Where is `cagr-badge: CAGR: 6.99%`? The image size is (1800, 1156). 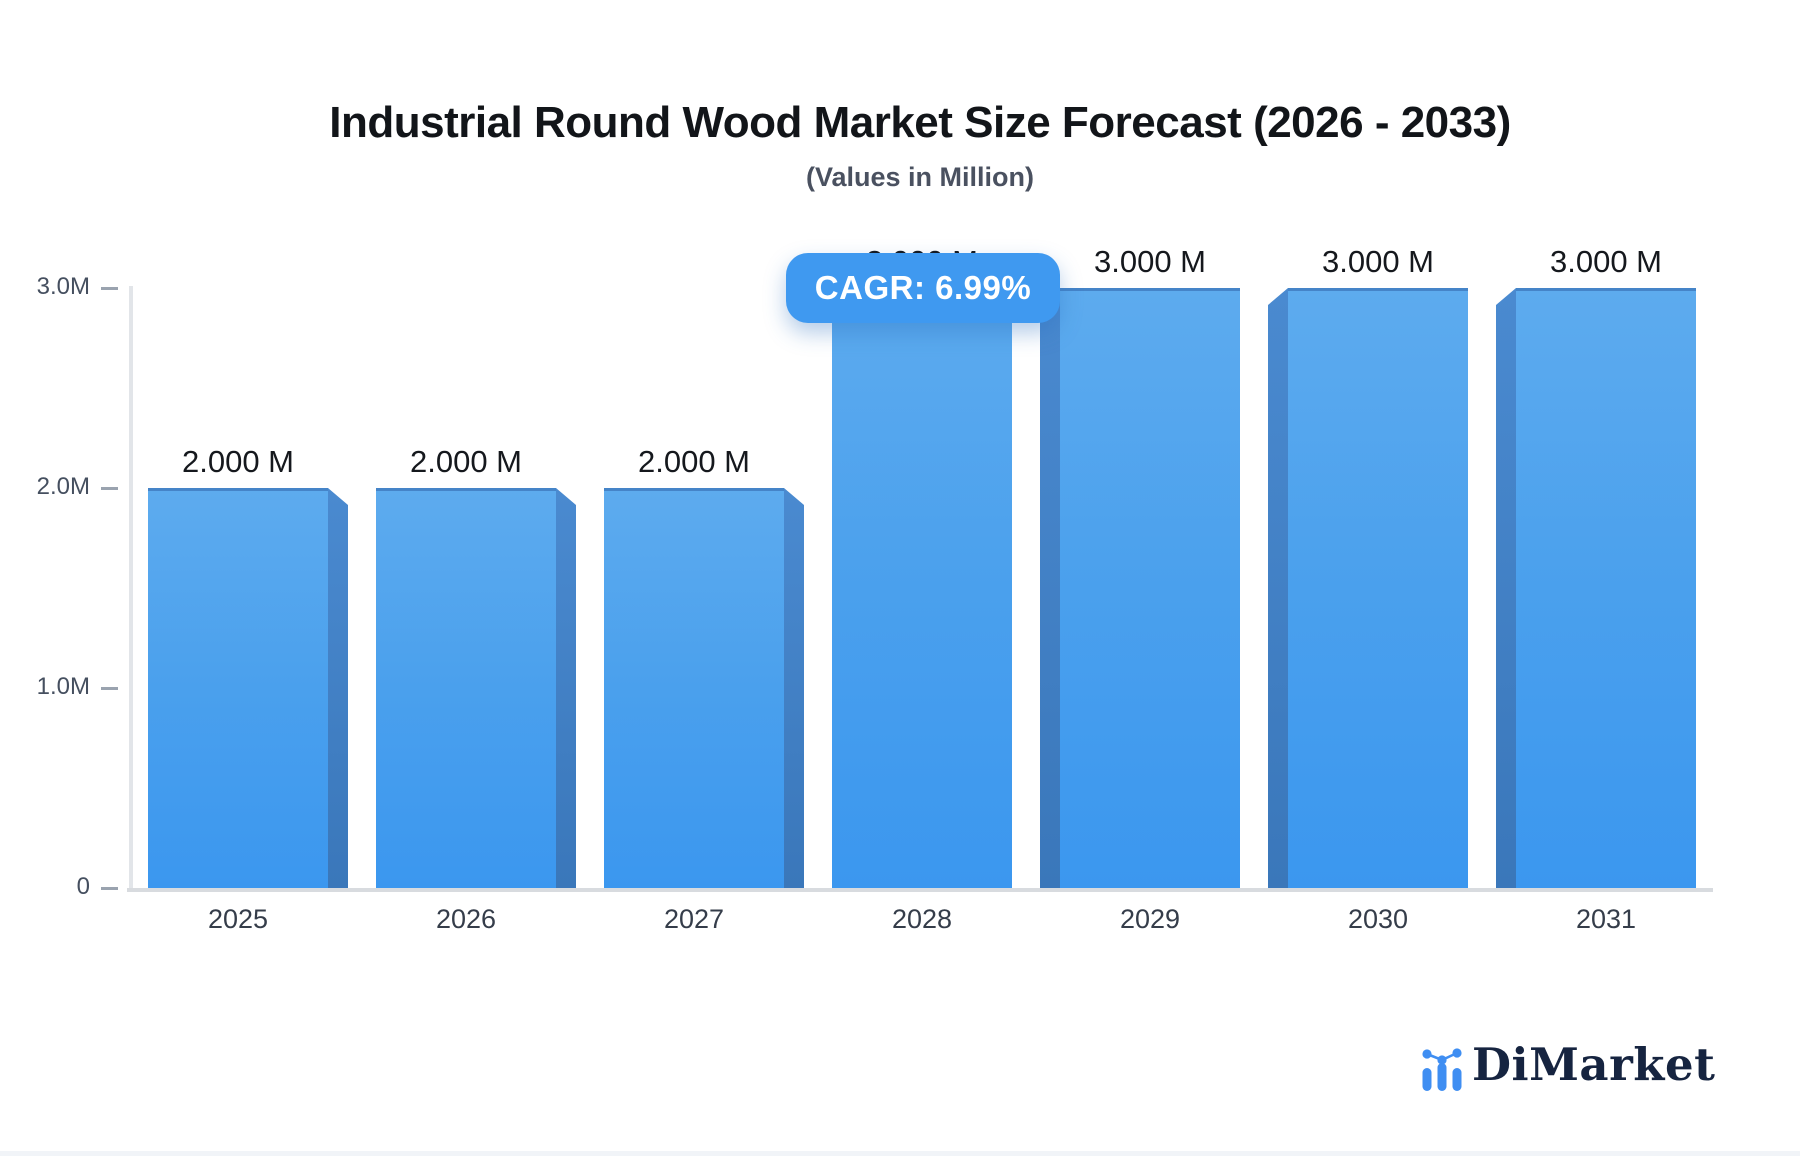
cagr-badge: CAGR: 6.99% is located at coordinates (923, 288).